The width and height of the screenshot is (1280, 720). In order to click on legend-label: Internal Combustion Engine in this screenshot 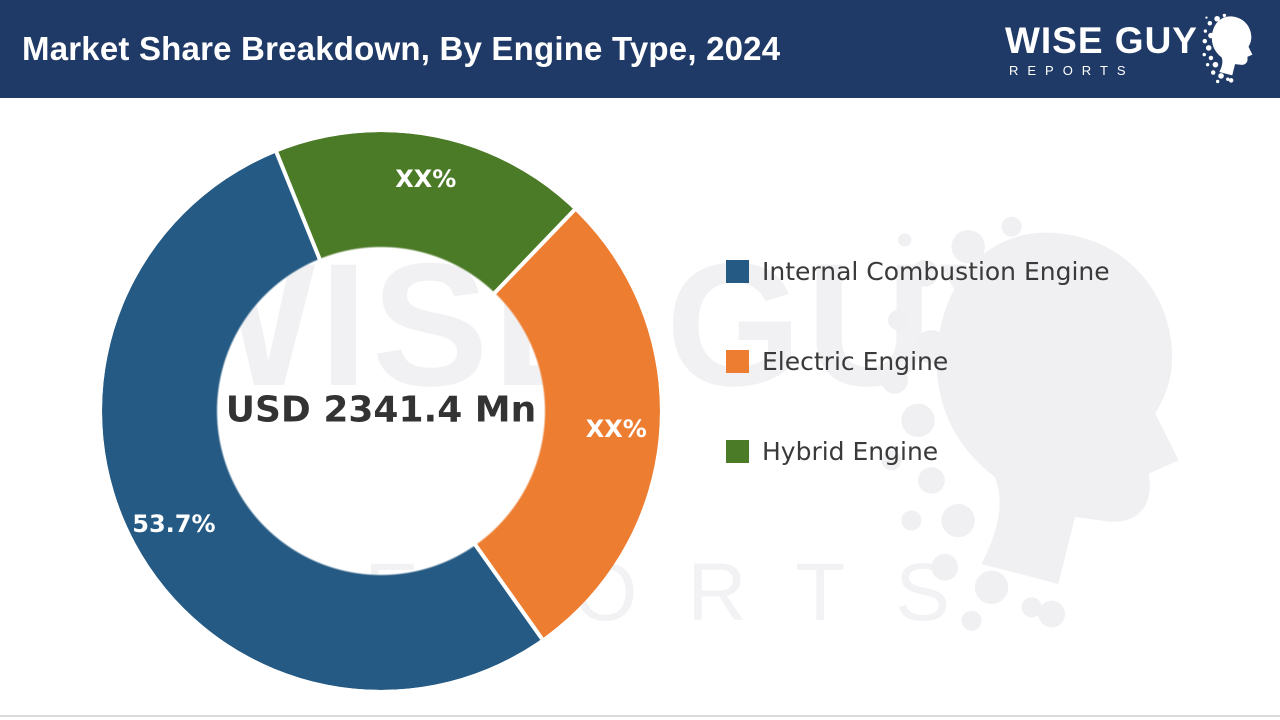, I will do `click(936, 271)`.